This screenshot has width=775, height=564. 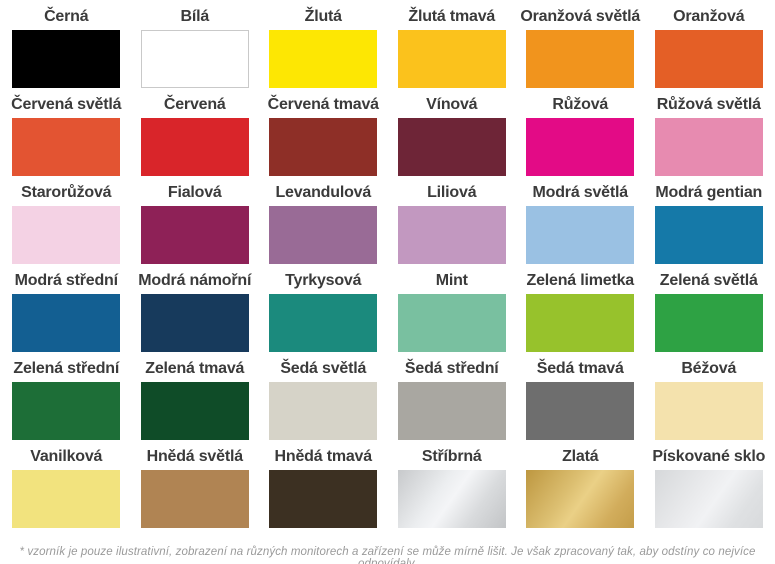 What do you see at coordinates (195, 222) in the screenshot?
I see `swatch-cell: Fialová` at bounding box center [195, 222].